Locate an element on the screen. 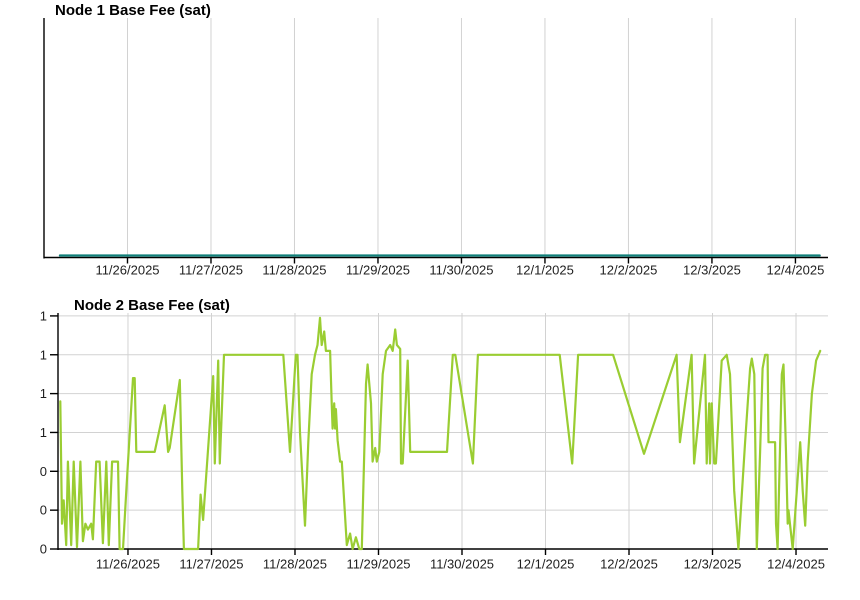 The image size is (860, 600). chart1-title: Node 1 Base Fee (sat) is located at coordinates (133, 10).